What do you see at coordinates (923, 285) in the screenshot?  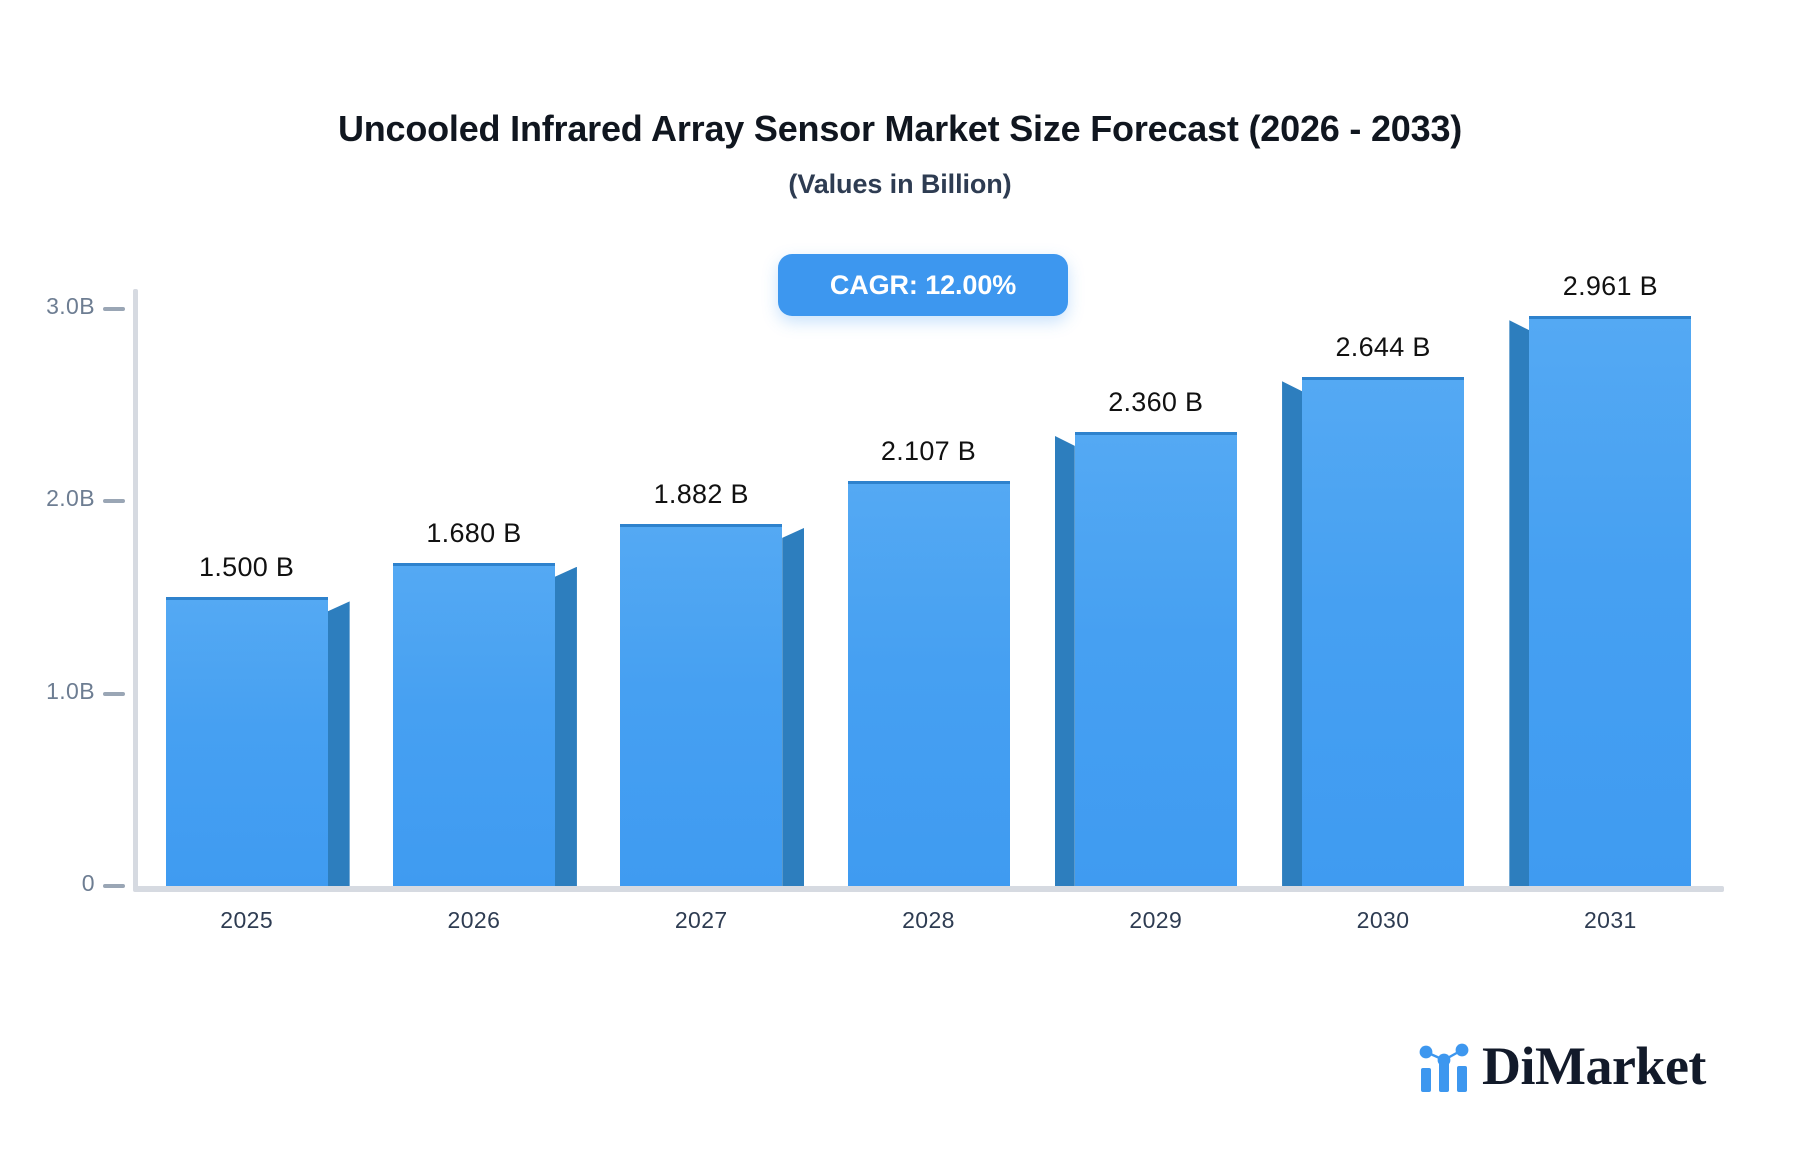 I see `cagr-badge: CAGR: 12.00%` at bounding box center [923, 285].